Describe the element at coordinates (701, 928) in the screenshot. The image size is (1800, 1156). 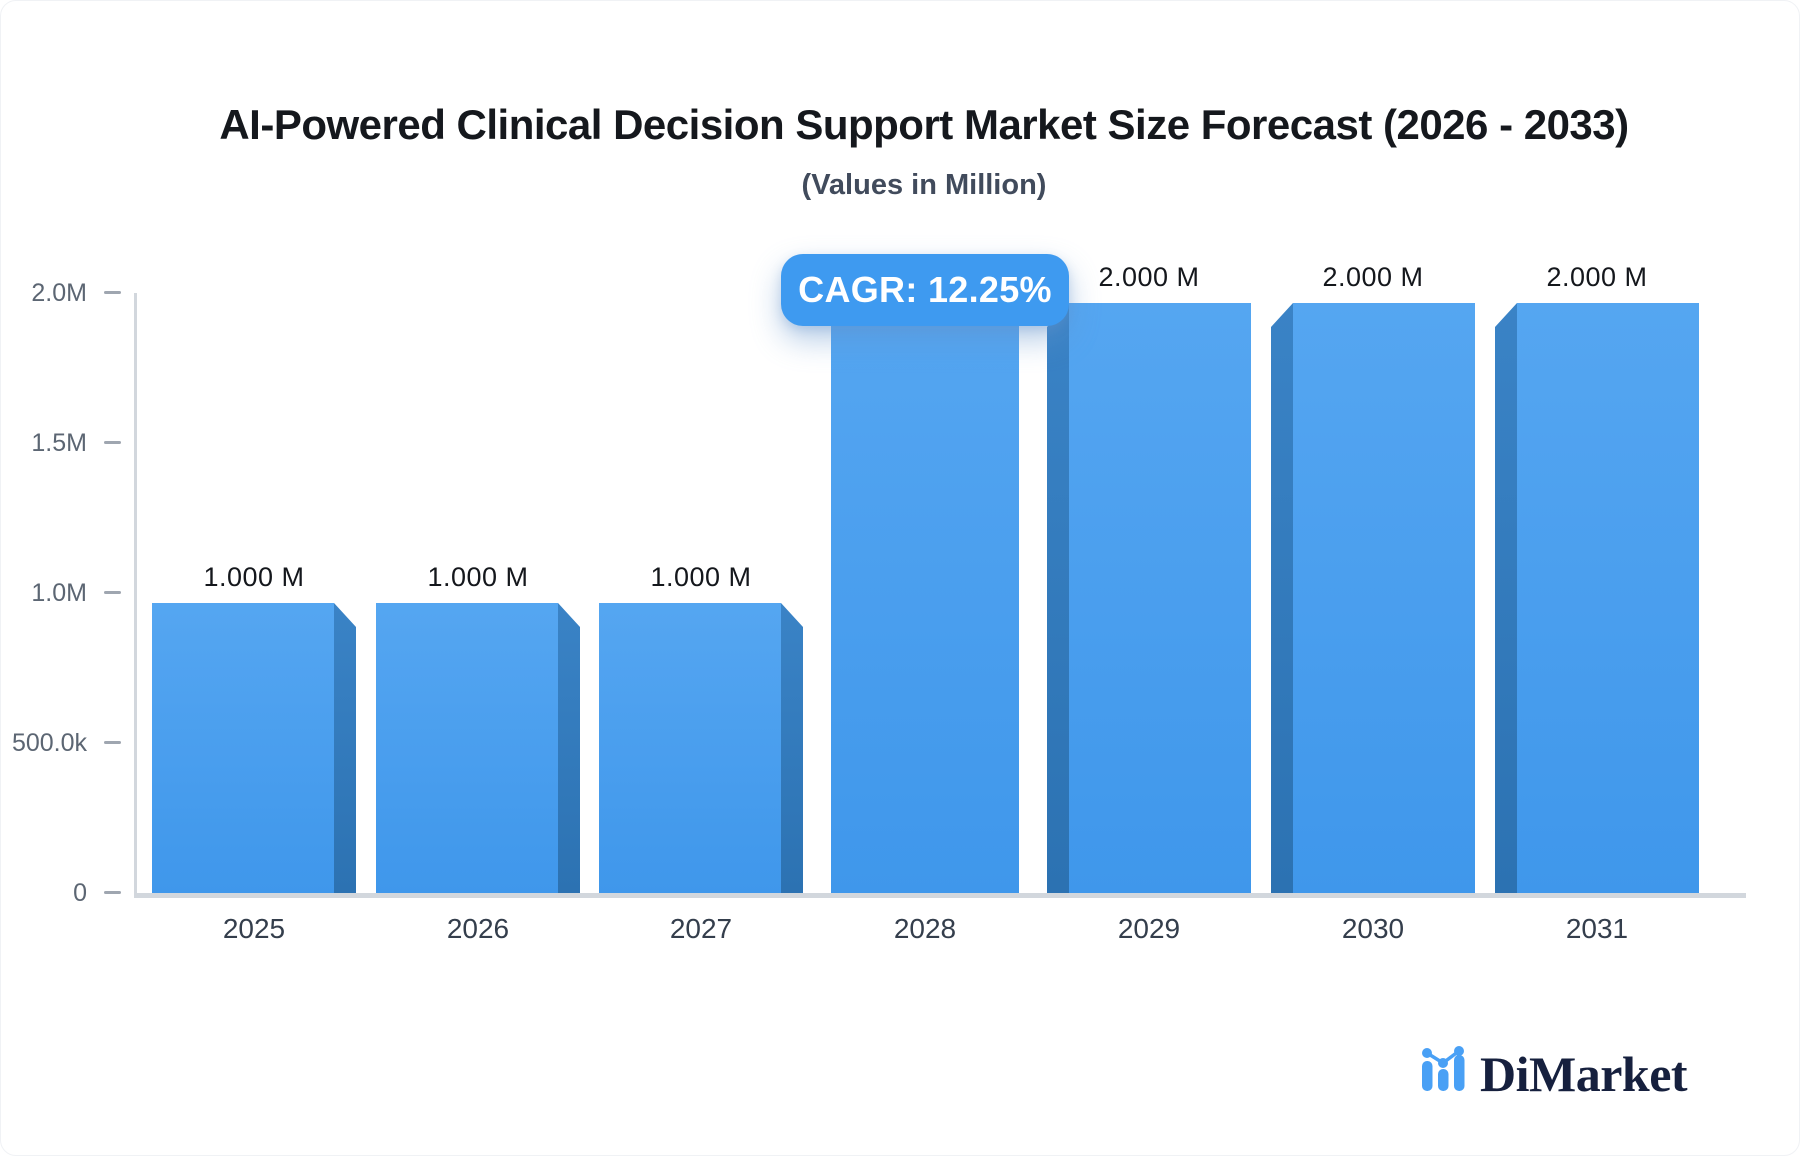
I see `x-axis-label-2027: 2027` at that location.